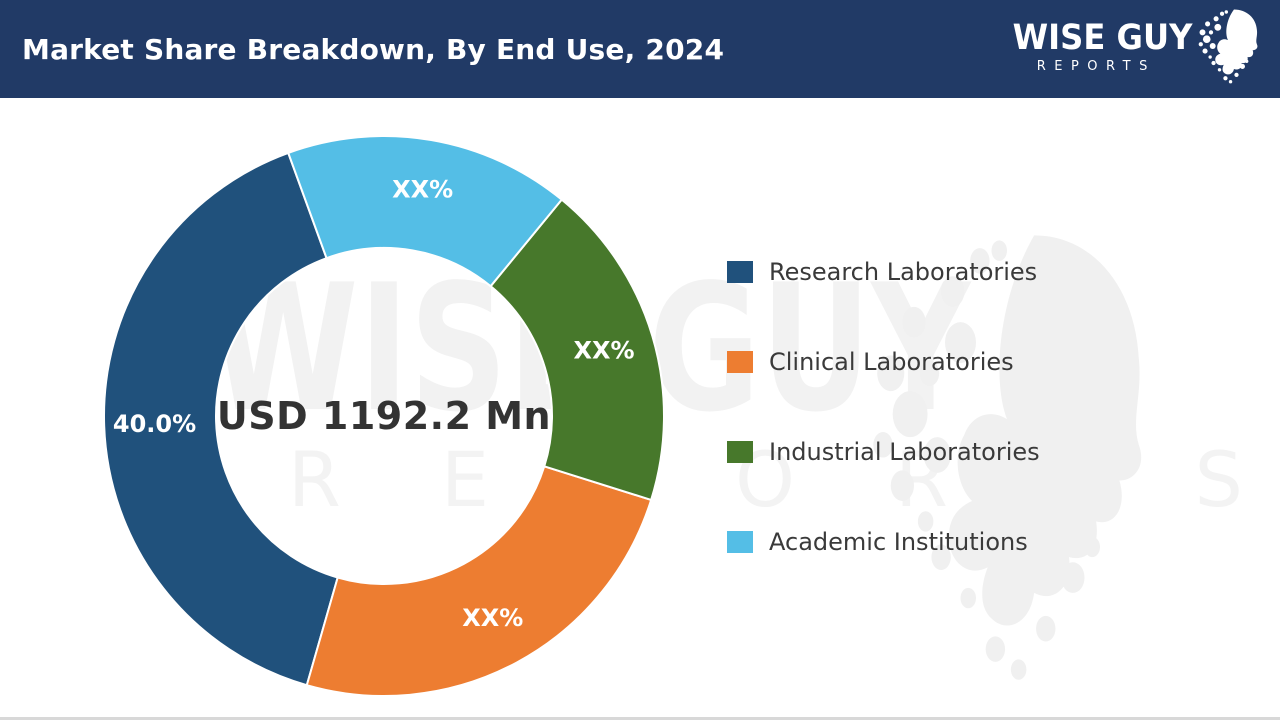  I want to click on donut-segment-research-laboratories, so click(221, 419).